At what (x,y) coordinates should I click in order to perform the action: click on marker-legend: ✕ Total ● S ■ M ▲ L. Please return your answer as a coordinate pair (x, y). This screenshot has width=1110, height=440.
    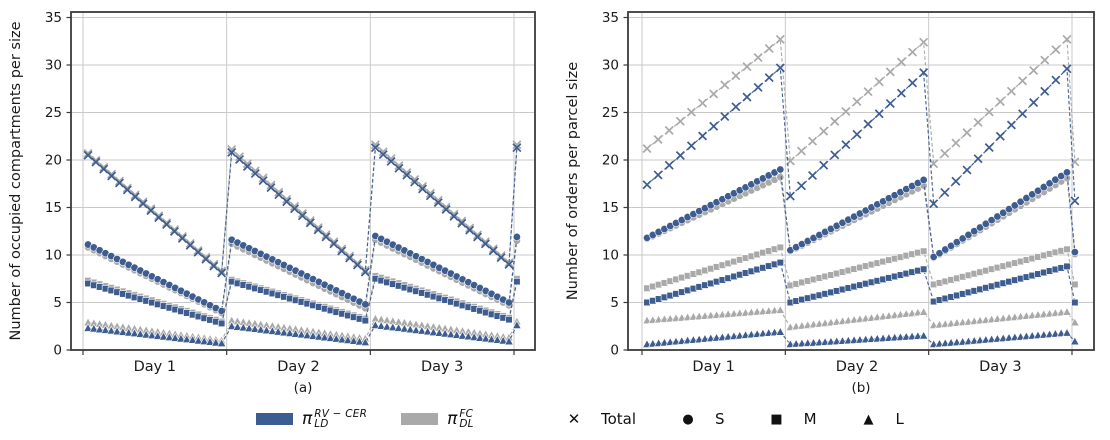
    Looking at the image, I should click on (735, 419).